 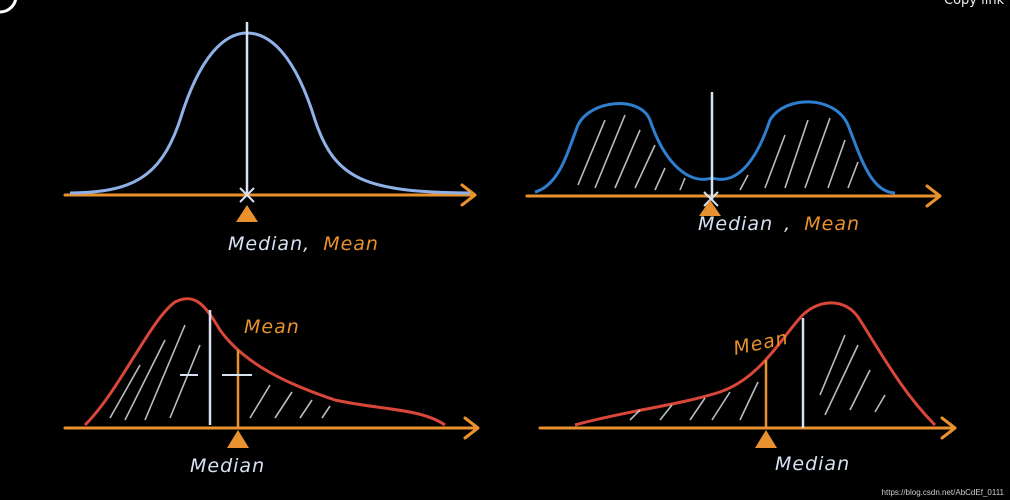 I want to click on label: Median, Mean, so click(x=303, y=244).